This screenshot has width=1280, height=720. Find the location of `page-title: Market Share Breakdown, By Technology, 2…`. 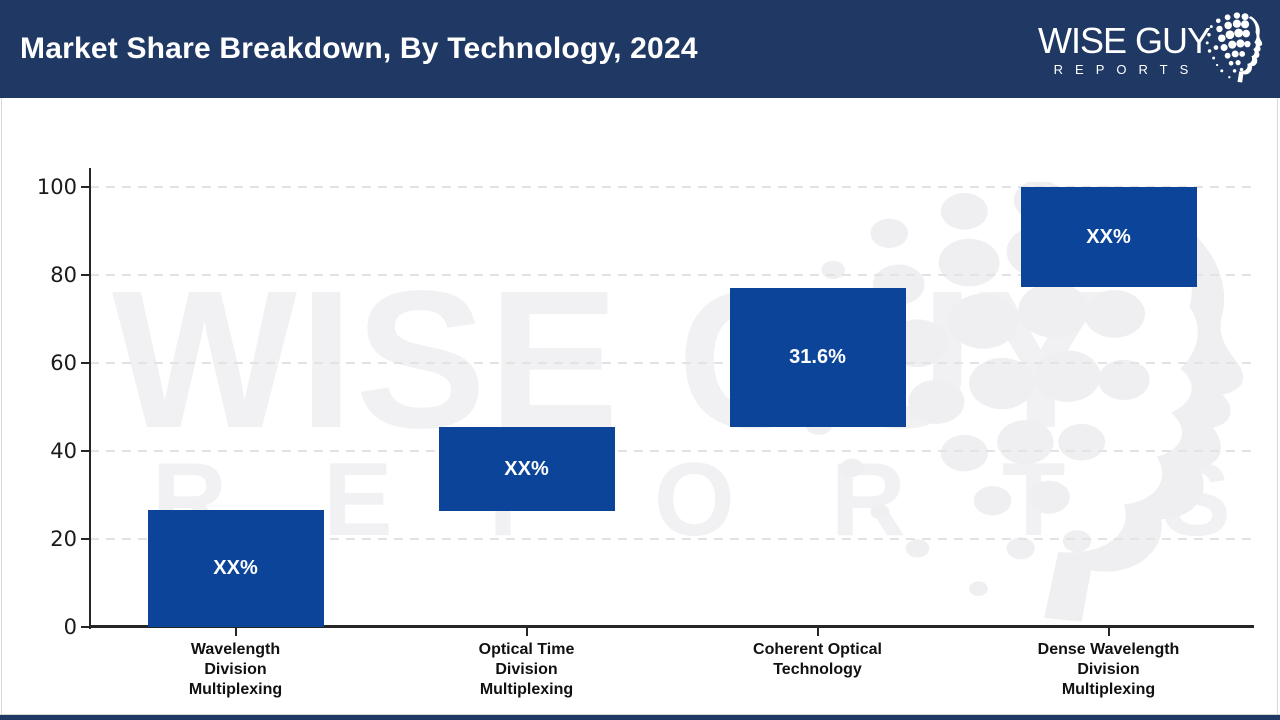

page-title: Market Share Breakdown, By Technology, 2… is located at coordinates (359, 48).